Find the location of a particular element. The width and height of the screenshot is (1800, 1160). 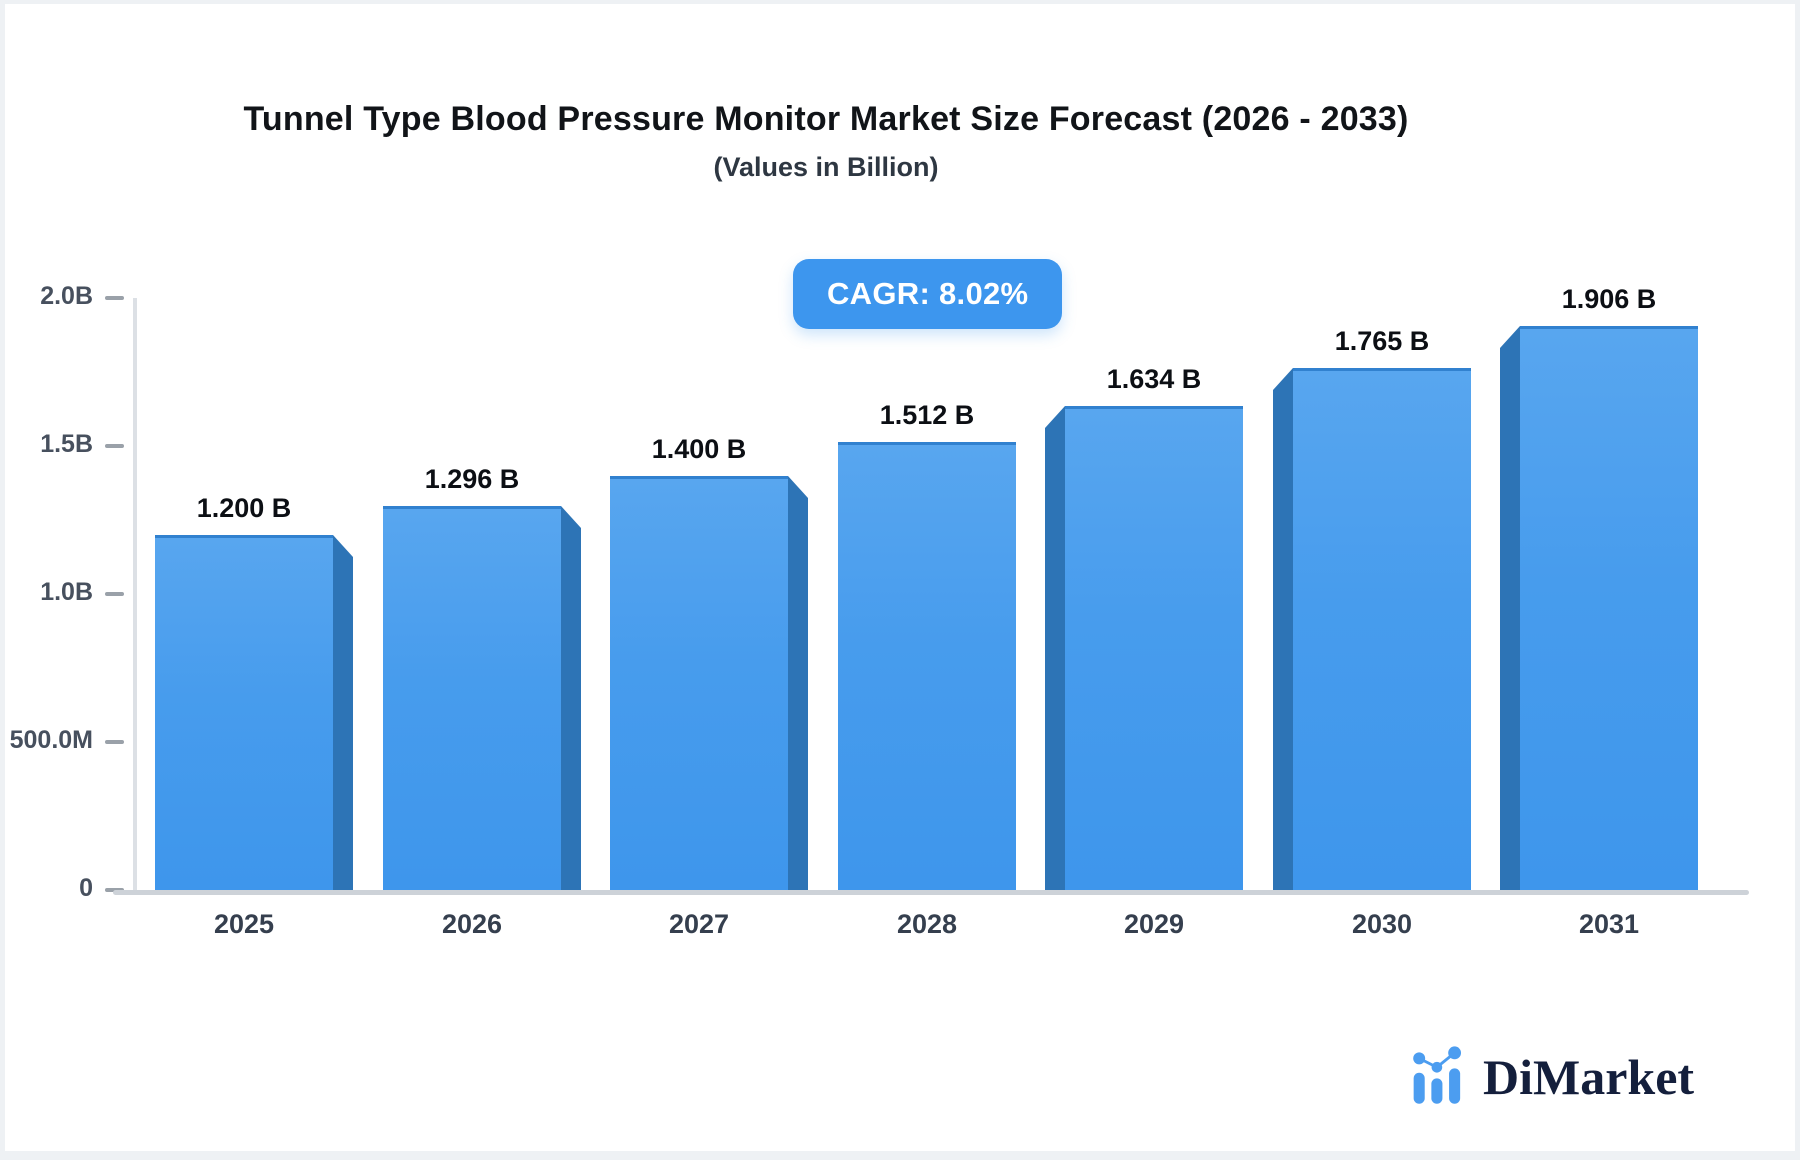

bar-value-label-2029: 1.634 B is located at coordinates (1154, 379).